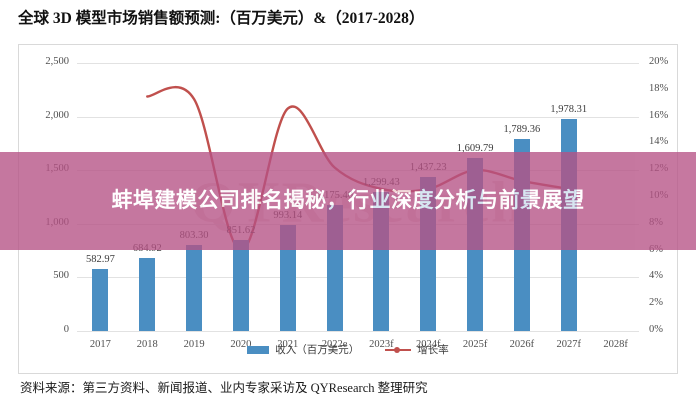 The height and width of the screenshot is (400, 696). I want to click on right-axis-tick: 14%, so click(659, 142).